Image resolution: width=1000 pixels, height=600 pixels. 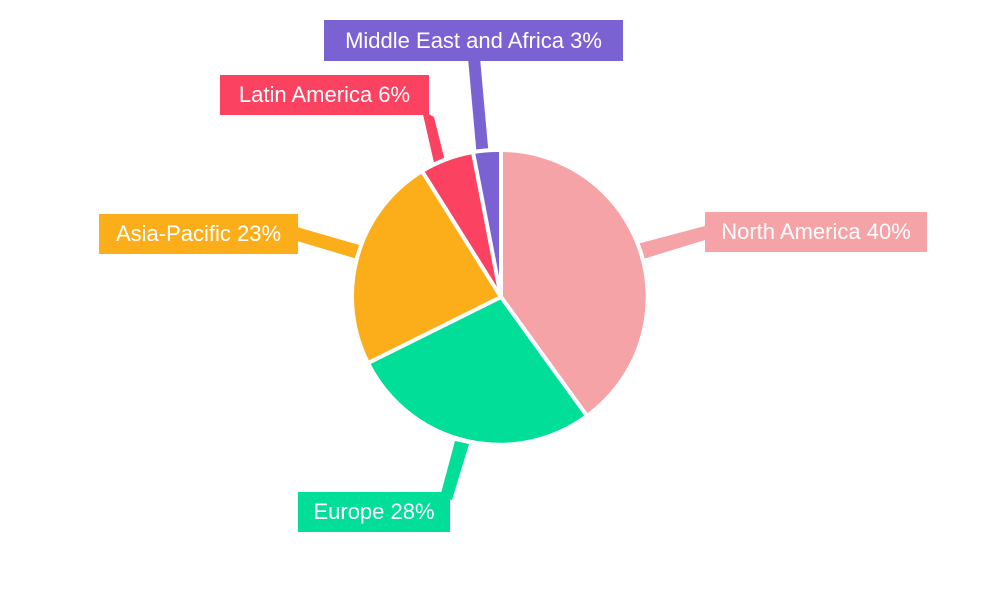 I want to click on pie-label-middle-east-africa: Middle East and Africa 3%, so click(x=473, y=40).